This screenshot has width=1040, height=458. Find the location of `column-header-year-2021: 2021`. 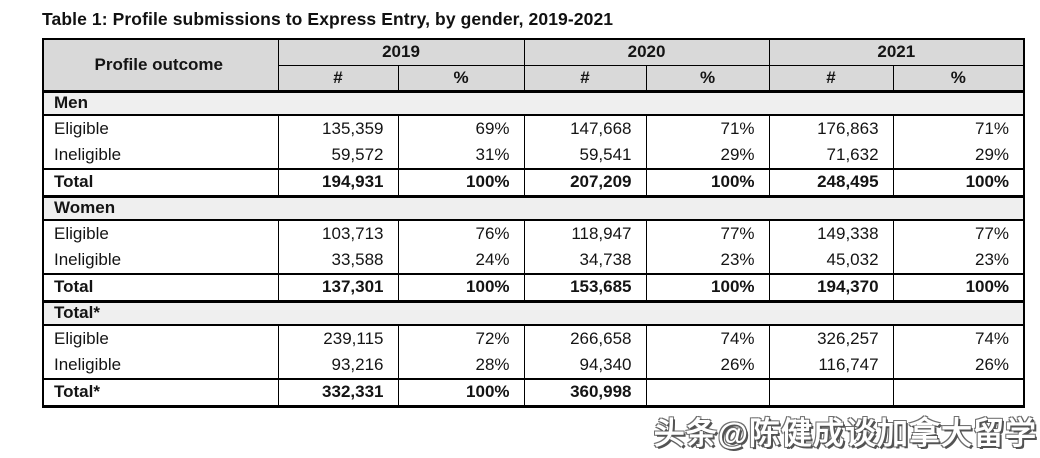

column-header-year-2021: 2021 is located at coordinates (896, 52).